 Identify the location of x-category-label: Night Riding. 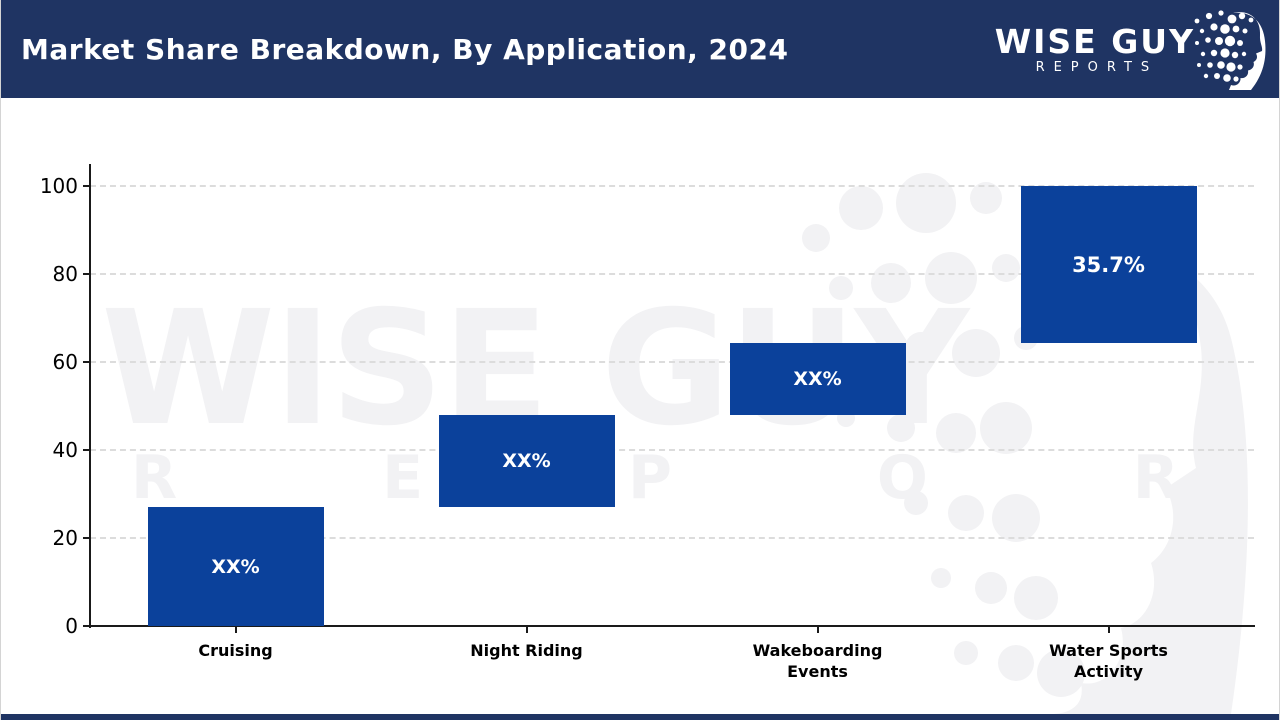
(526, 650).